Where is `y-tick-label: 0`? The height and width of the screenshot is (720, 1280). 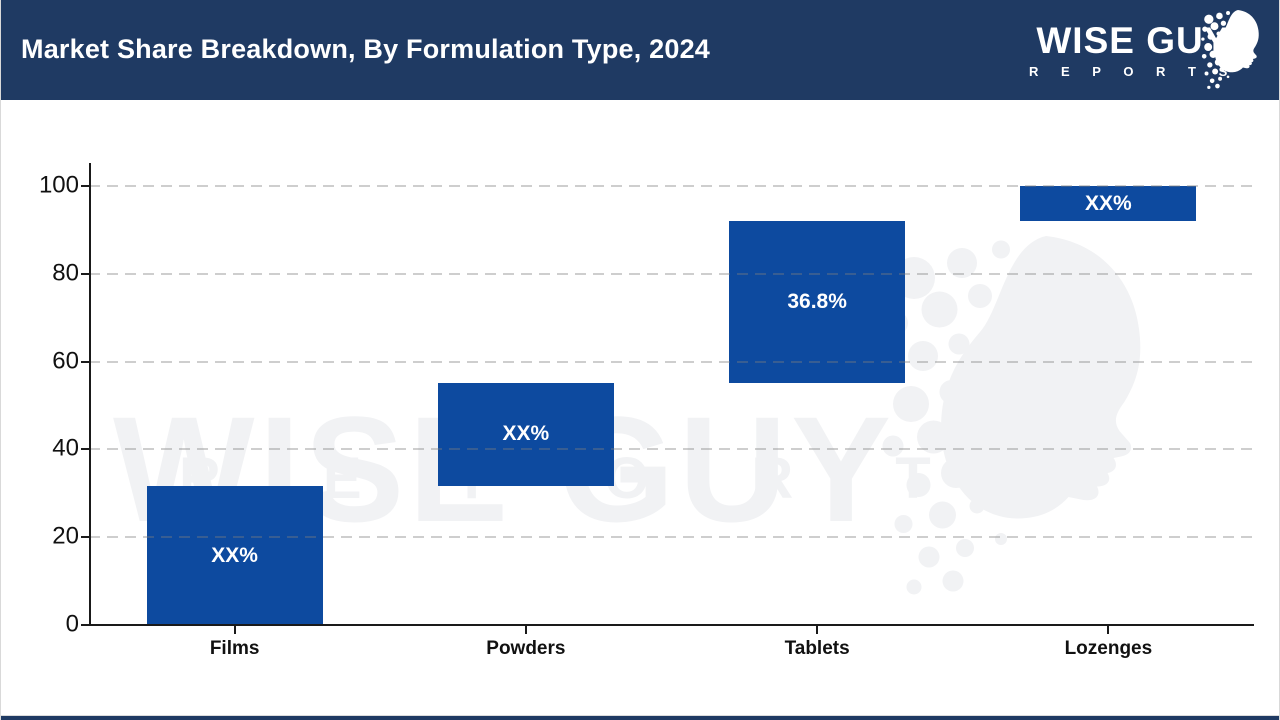
y-tick-label: 0 is located at coordinates (72, 624).